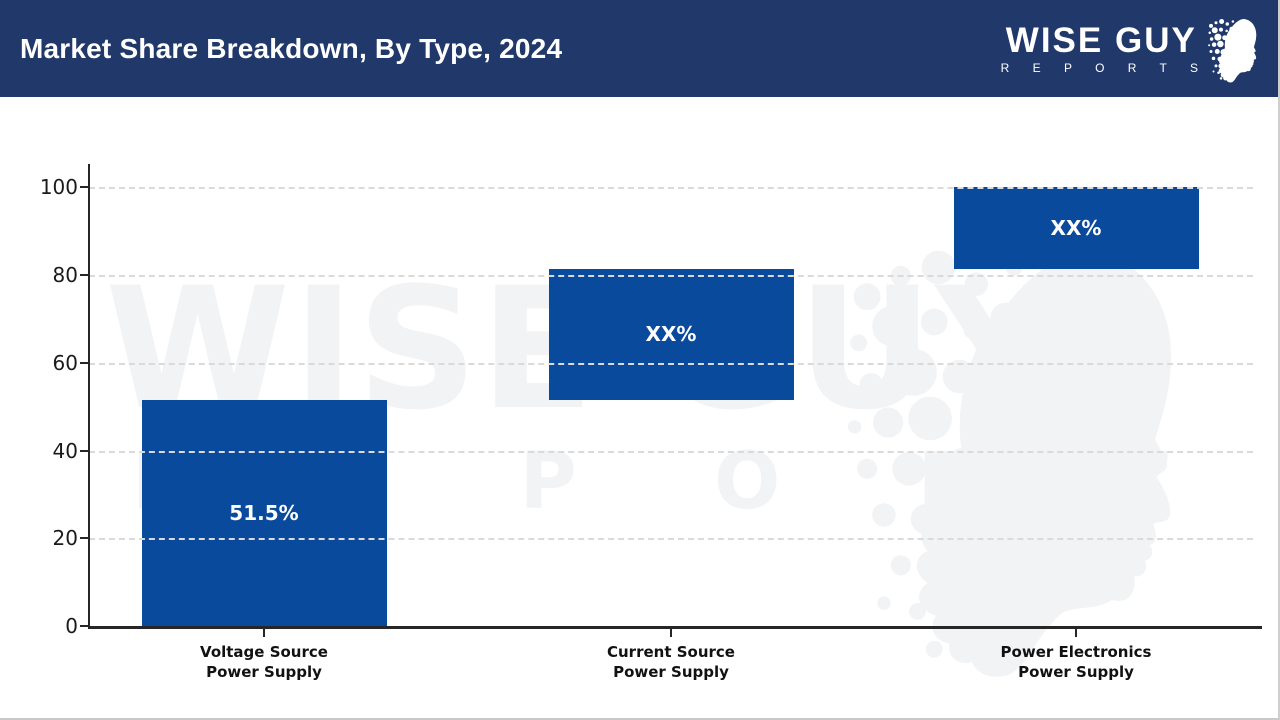 The image size is (1280, 720). Describe the element at coordinates (1104, 68) in the screenshot. I see `logo-subtitle: R E P O R T S` at that location.